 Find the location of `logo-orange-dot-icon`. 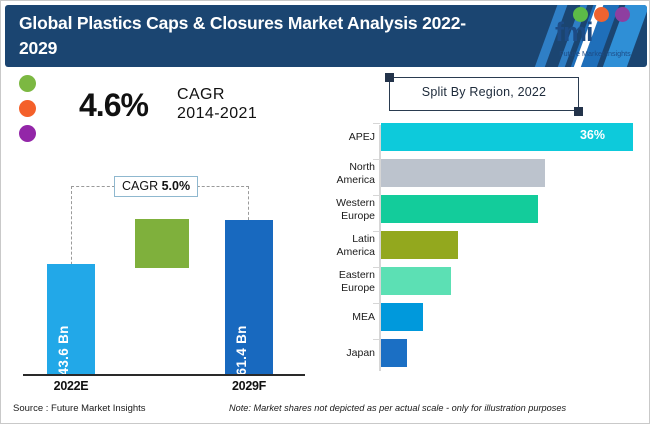

logo-orange-dot-icon is located at coordinates (601, 14).